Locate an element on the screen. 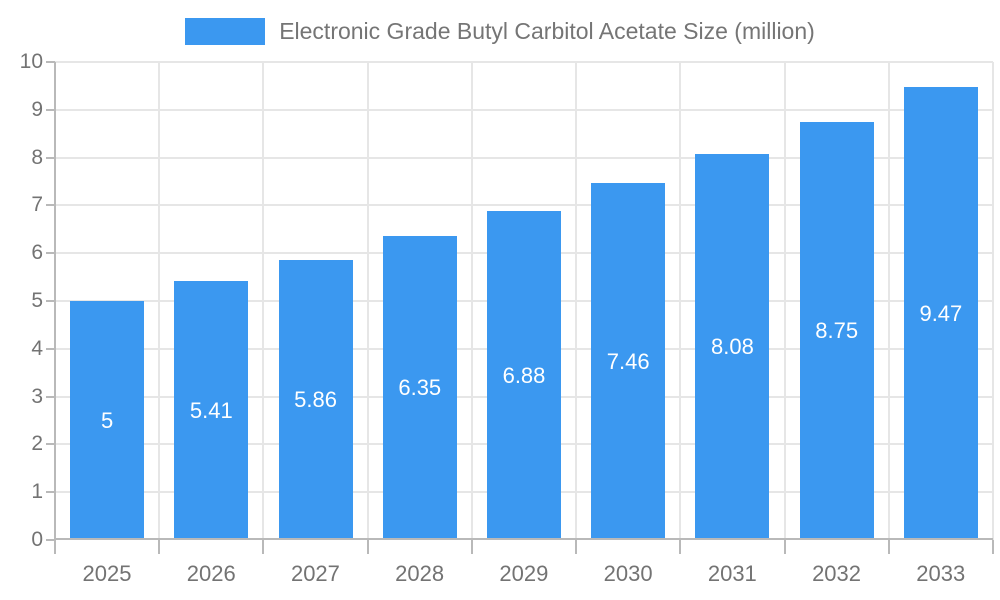  x-axis-label: 2025 is located at coordinates (107, 573).